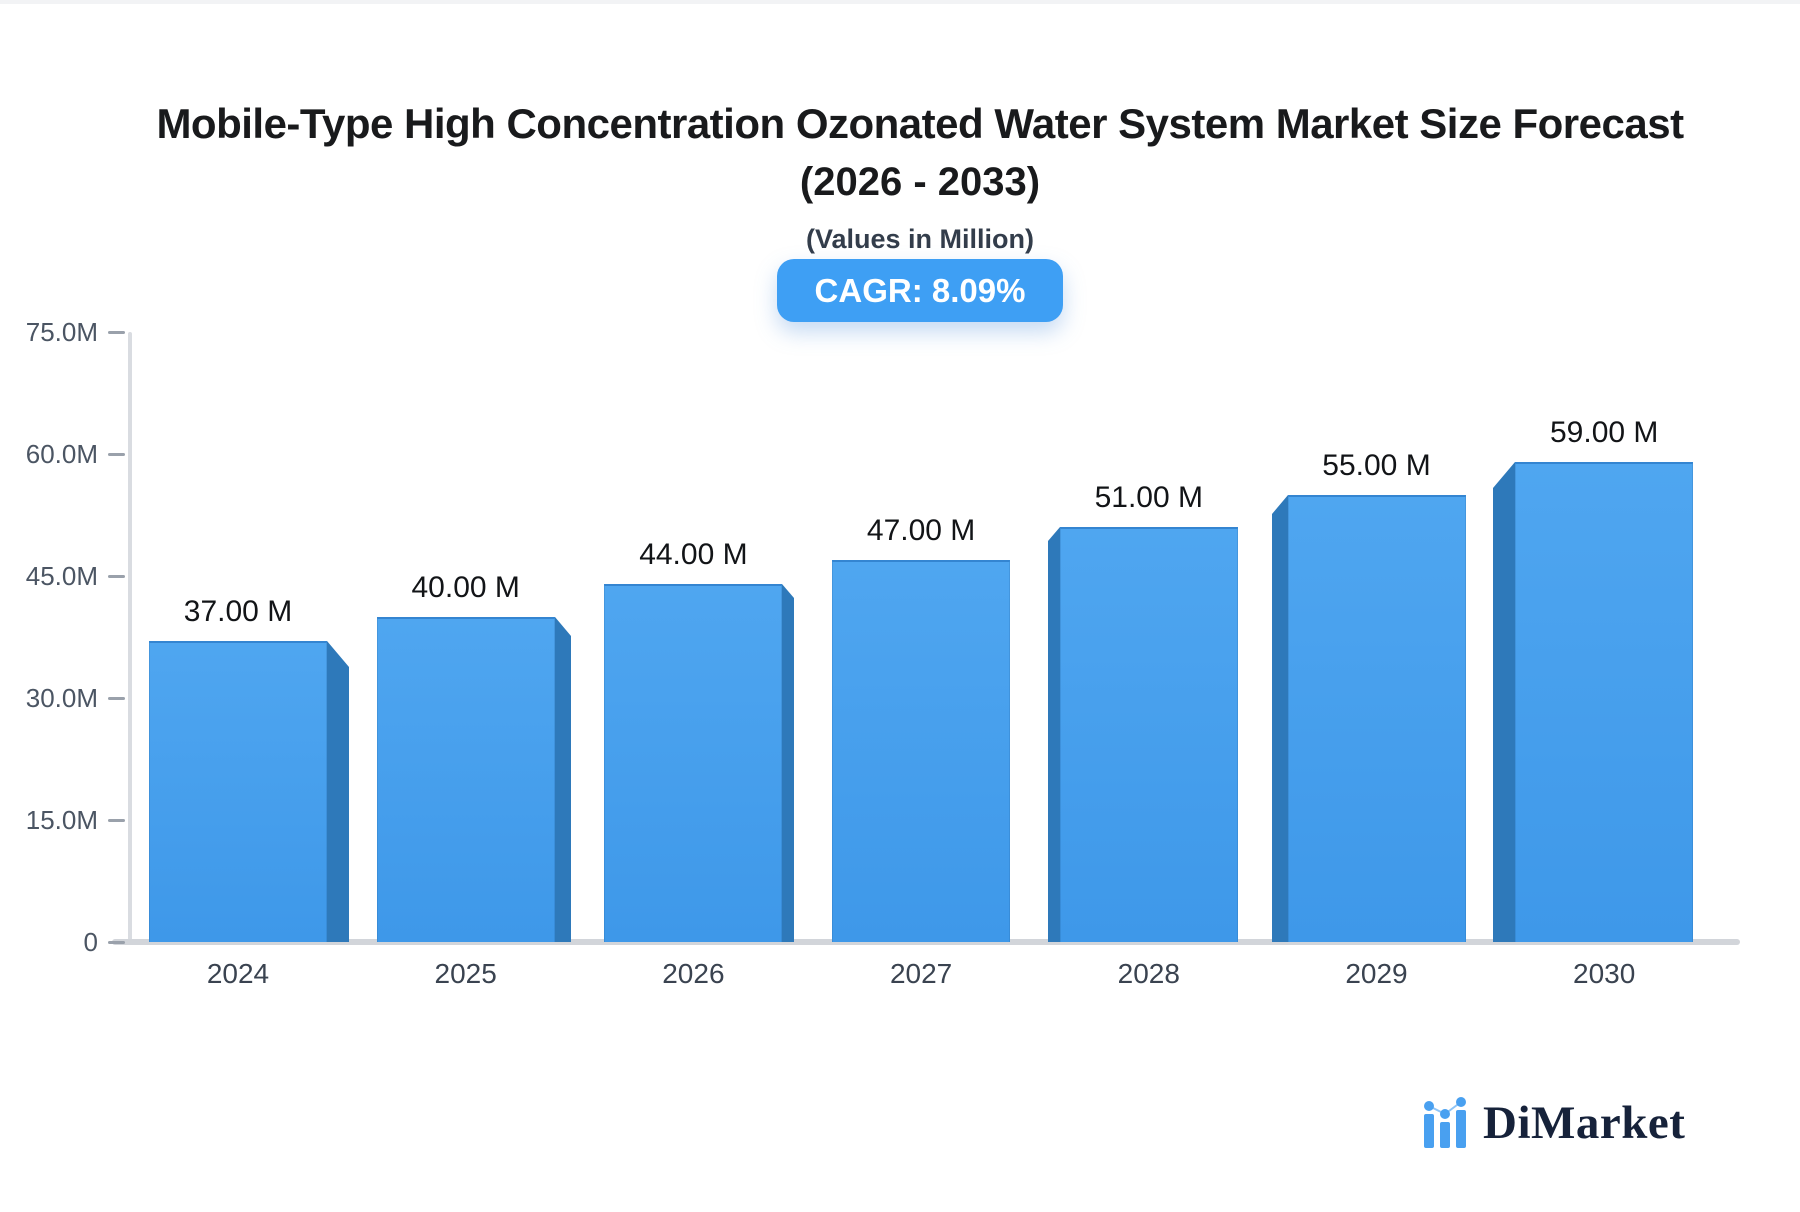  What do you see at coordinates (1376, 973) in the screenshot?
I see `x-category-label-2029: 2029` at bounding box center [1376, 973].